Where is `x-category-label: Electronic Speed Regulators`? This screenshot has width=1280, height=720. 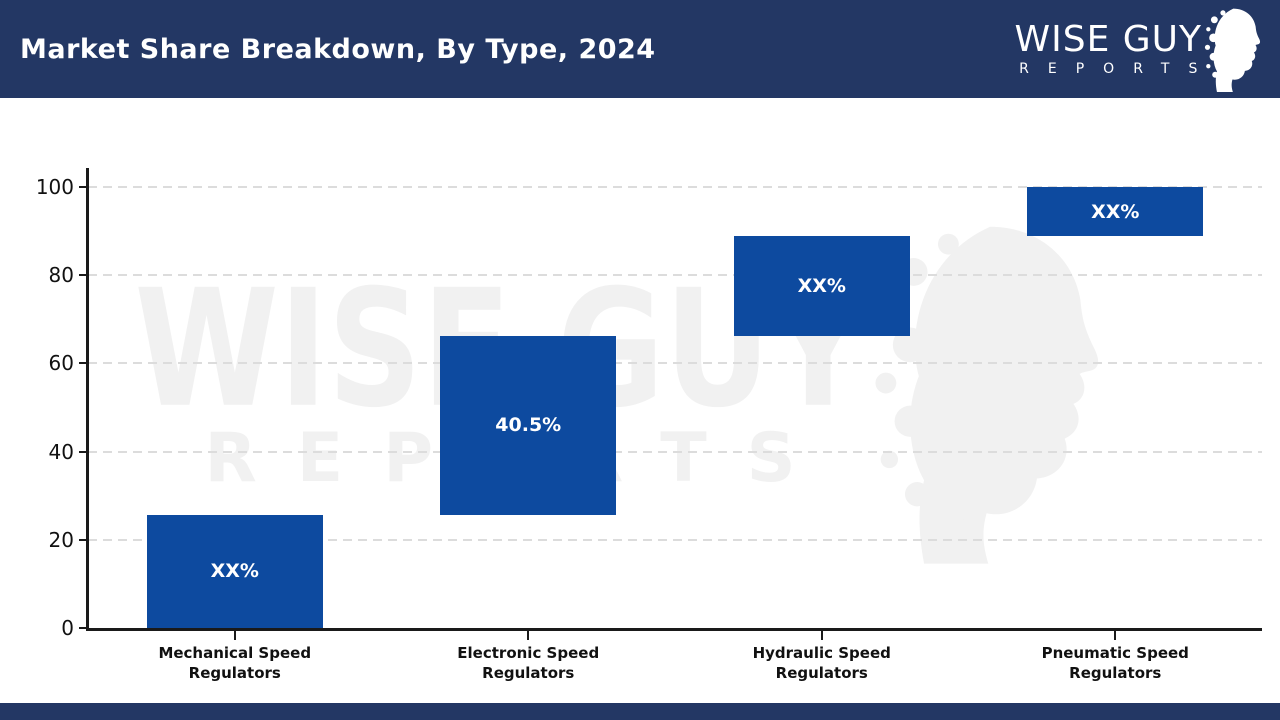
x-category-label: Electronic Speed Regulators is located at coordinates (528, 663).